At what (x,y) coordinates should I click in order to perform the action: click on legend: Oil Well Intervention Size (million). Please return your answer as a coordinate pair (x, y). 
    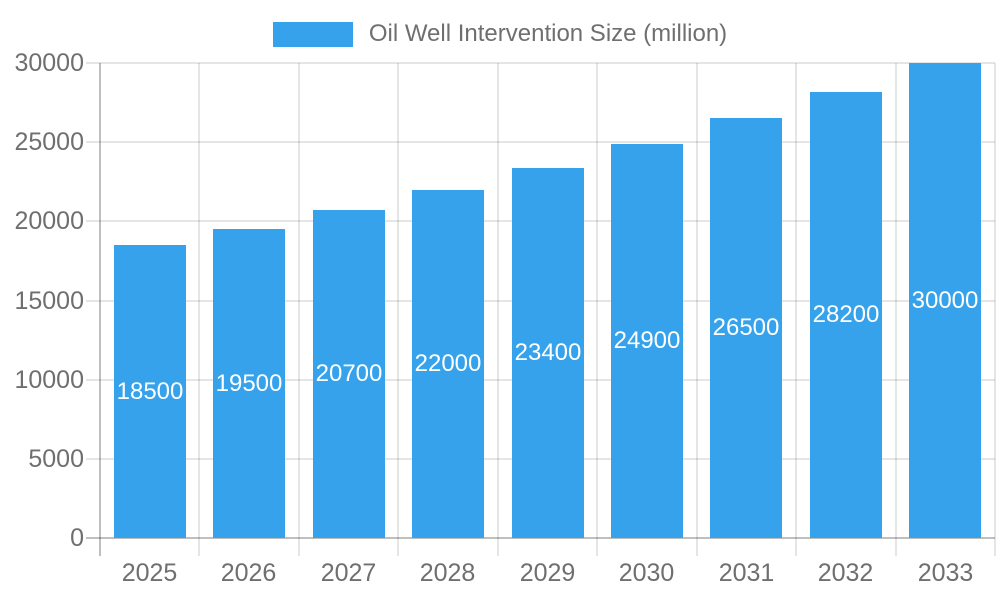
    Looking at the image, I should click on (500, 34).